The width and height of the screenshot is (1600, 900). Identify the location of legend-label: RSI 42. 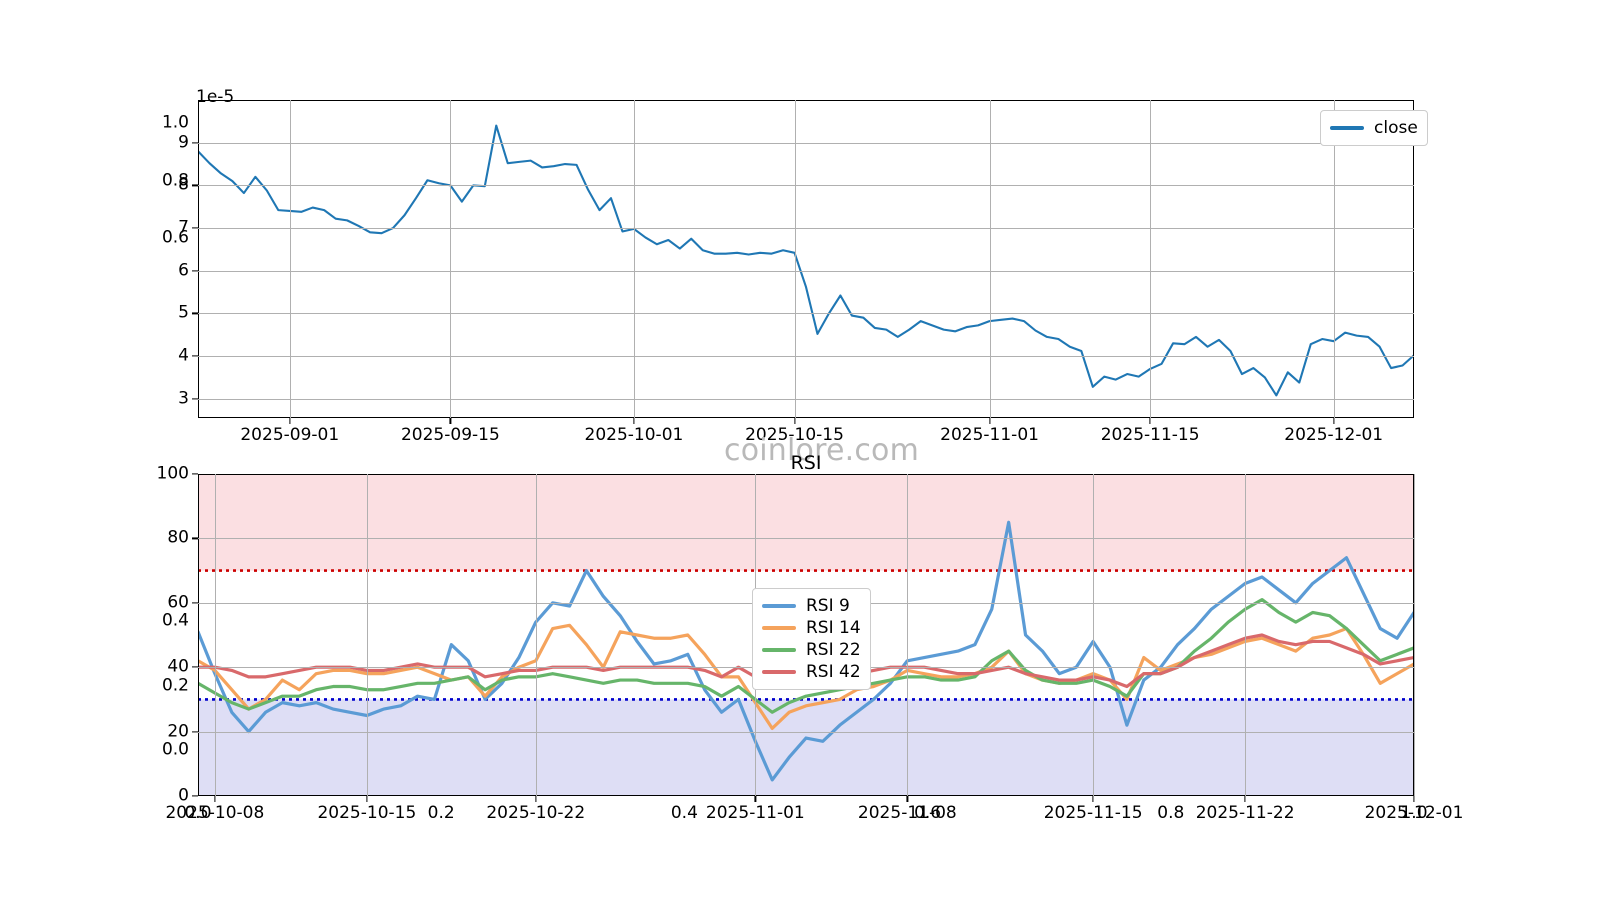
(833, 671).